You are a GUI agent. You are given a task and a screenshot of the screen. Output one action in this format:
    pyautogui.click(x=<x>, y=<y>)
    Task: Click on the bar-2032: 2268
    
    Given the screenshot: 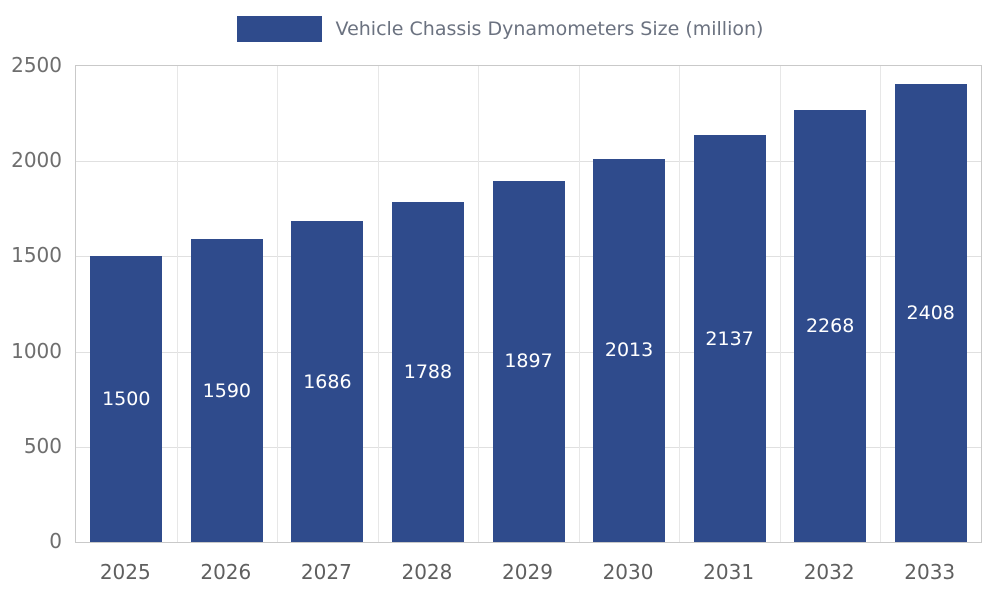 What is the action you would take?
    pyautogui.click(x=830, y=326)
    